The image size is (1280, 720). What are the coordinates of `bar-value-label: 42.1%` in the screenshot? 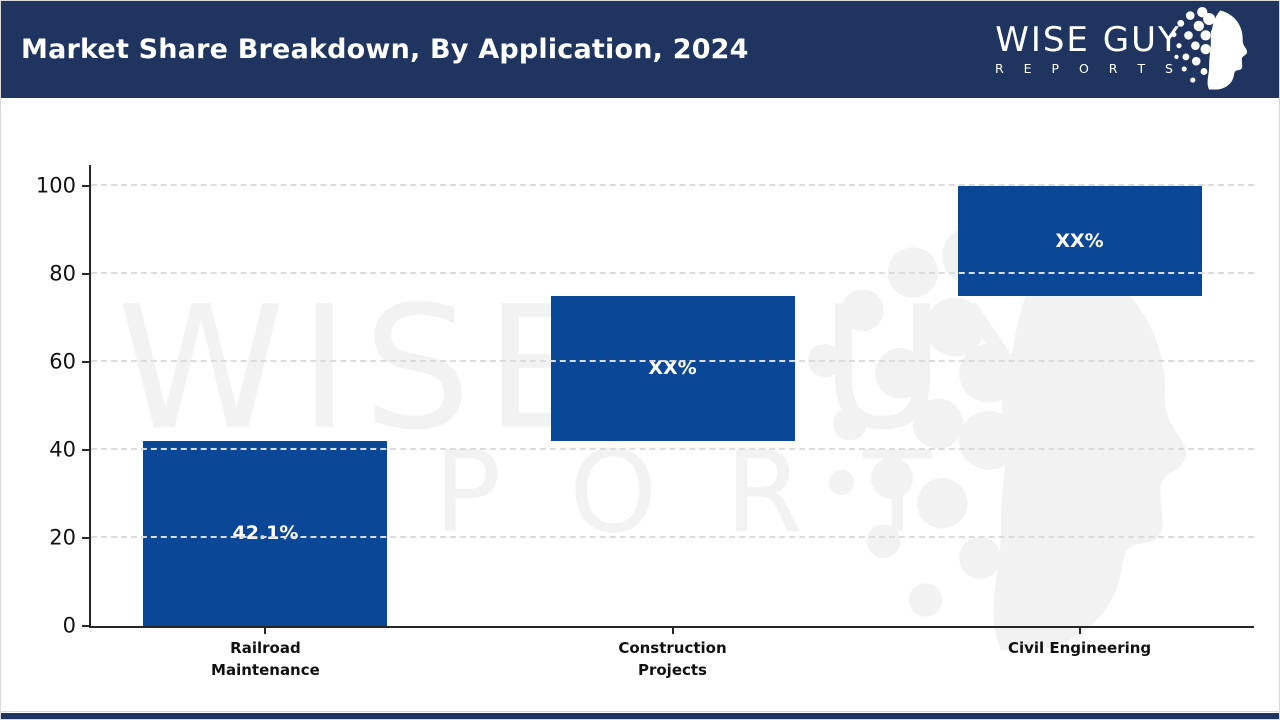 It's located at (265, 533).